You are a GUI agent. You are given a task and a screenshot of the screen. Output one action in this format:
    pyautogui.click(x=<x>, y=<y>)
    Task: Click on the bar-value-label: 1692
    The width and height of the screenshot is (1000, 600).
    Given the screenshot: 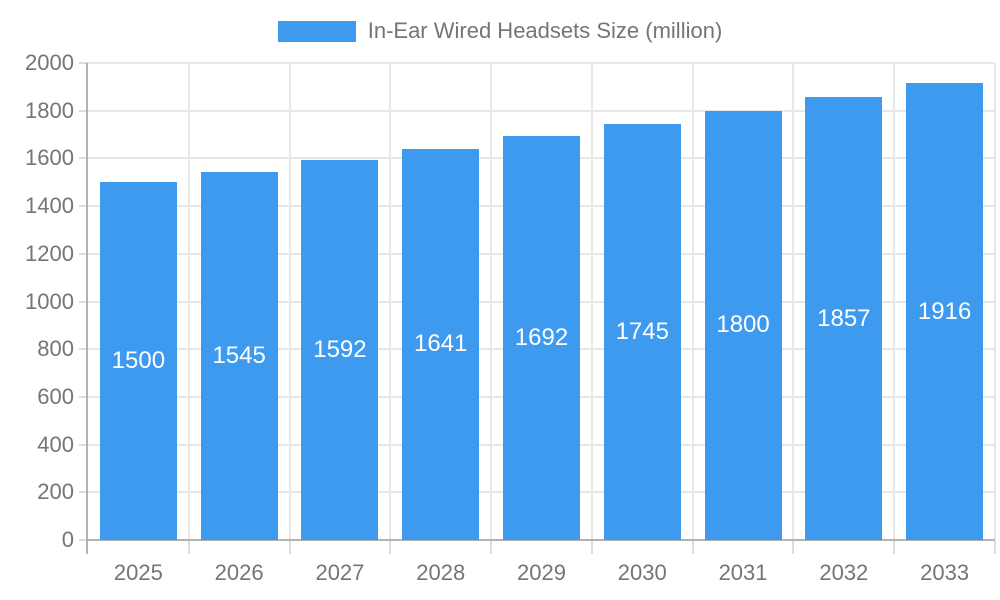 What is the action you would take?
    pyautogui.click(x=541, y=338)
    